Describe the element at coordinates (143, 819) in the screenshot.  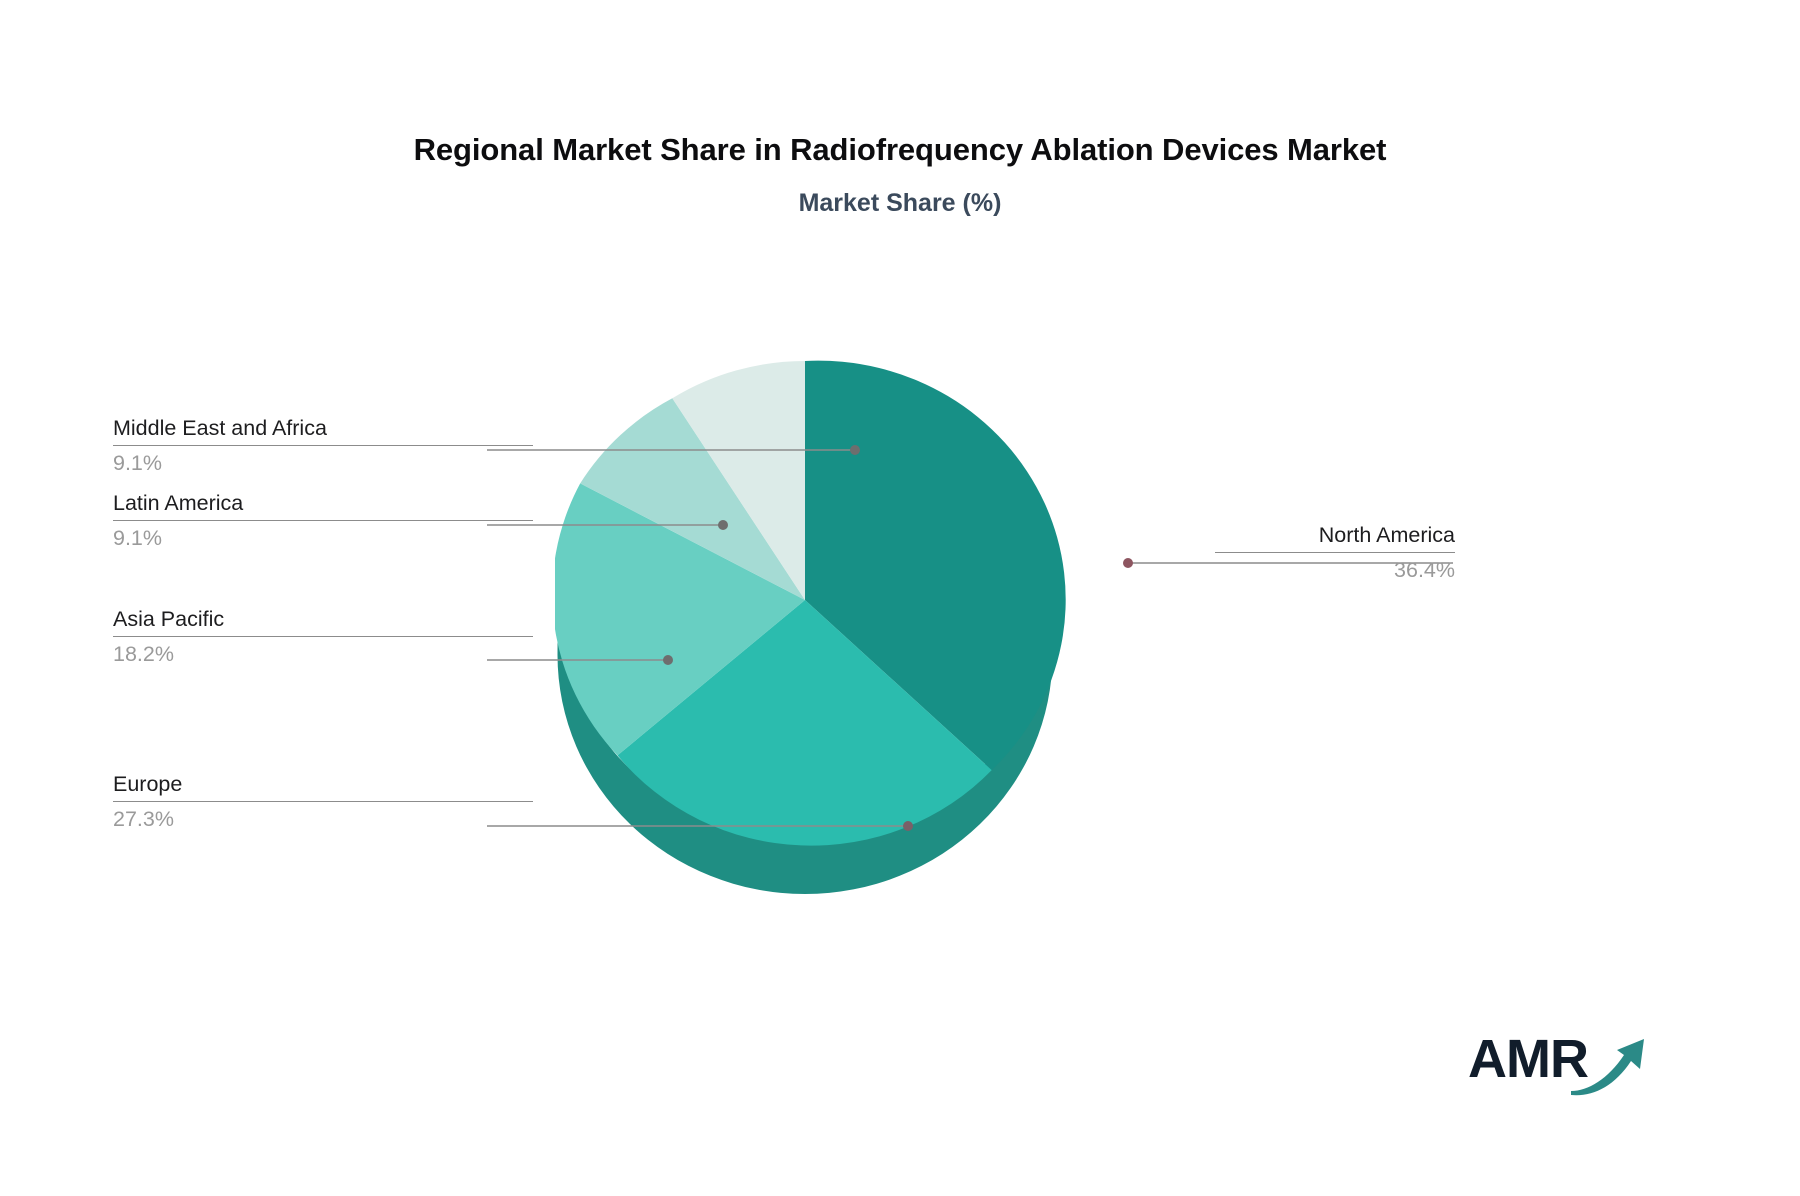
I see `callout-value: 27.3%` at that location.